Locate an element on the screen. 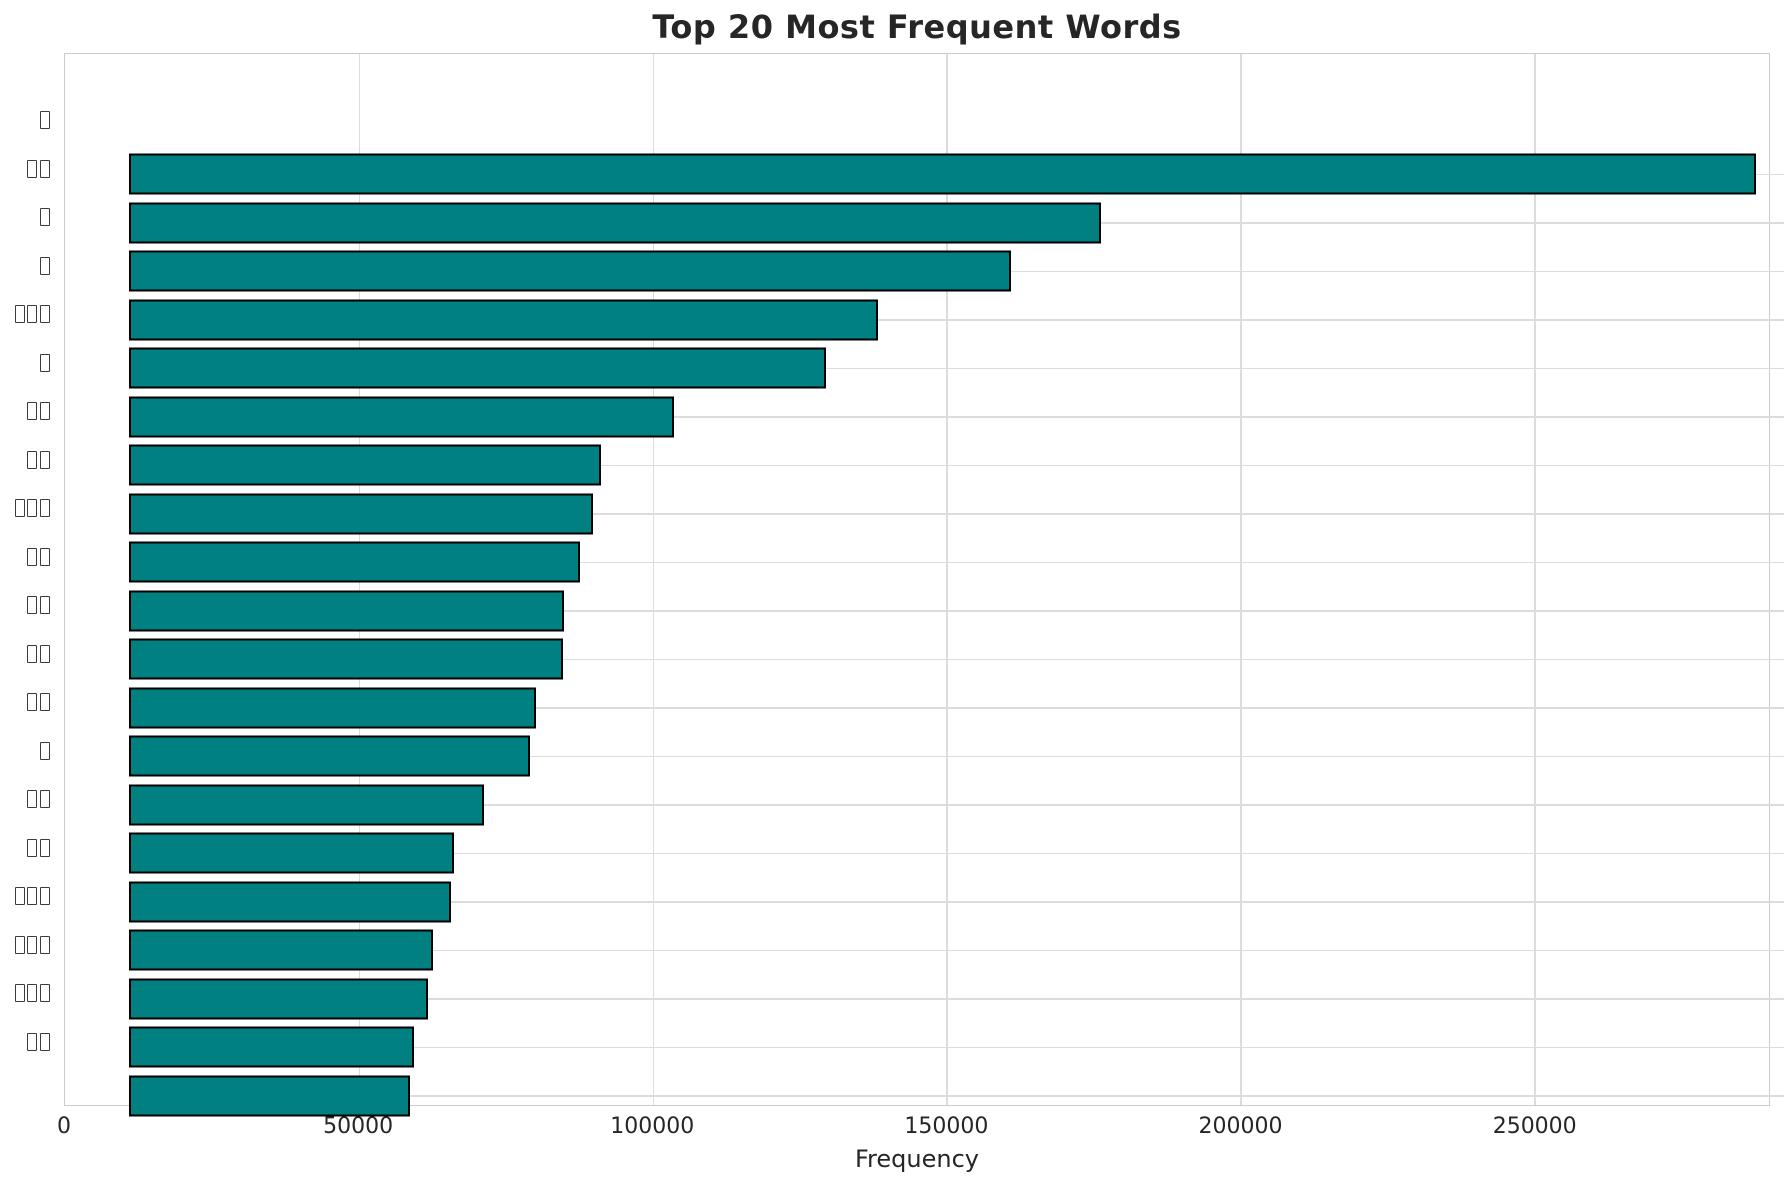 The width and height of the screenshot is (1784, 1185). y-axis-labels is located at coordinates (32, 579).